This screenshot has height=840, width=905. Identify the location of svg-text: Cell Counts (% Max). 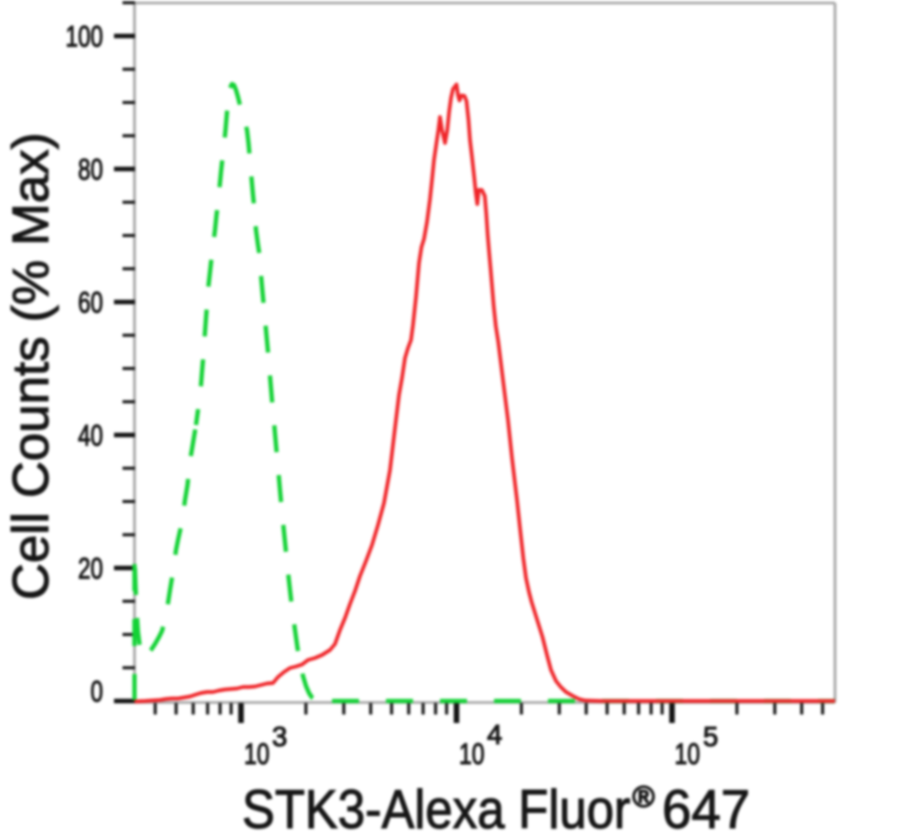
(30, 366).